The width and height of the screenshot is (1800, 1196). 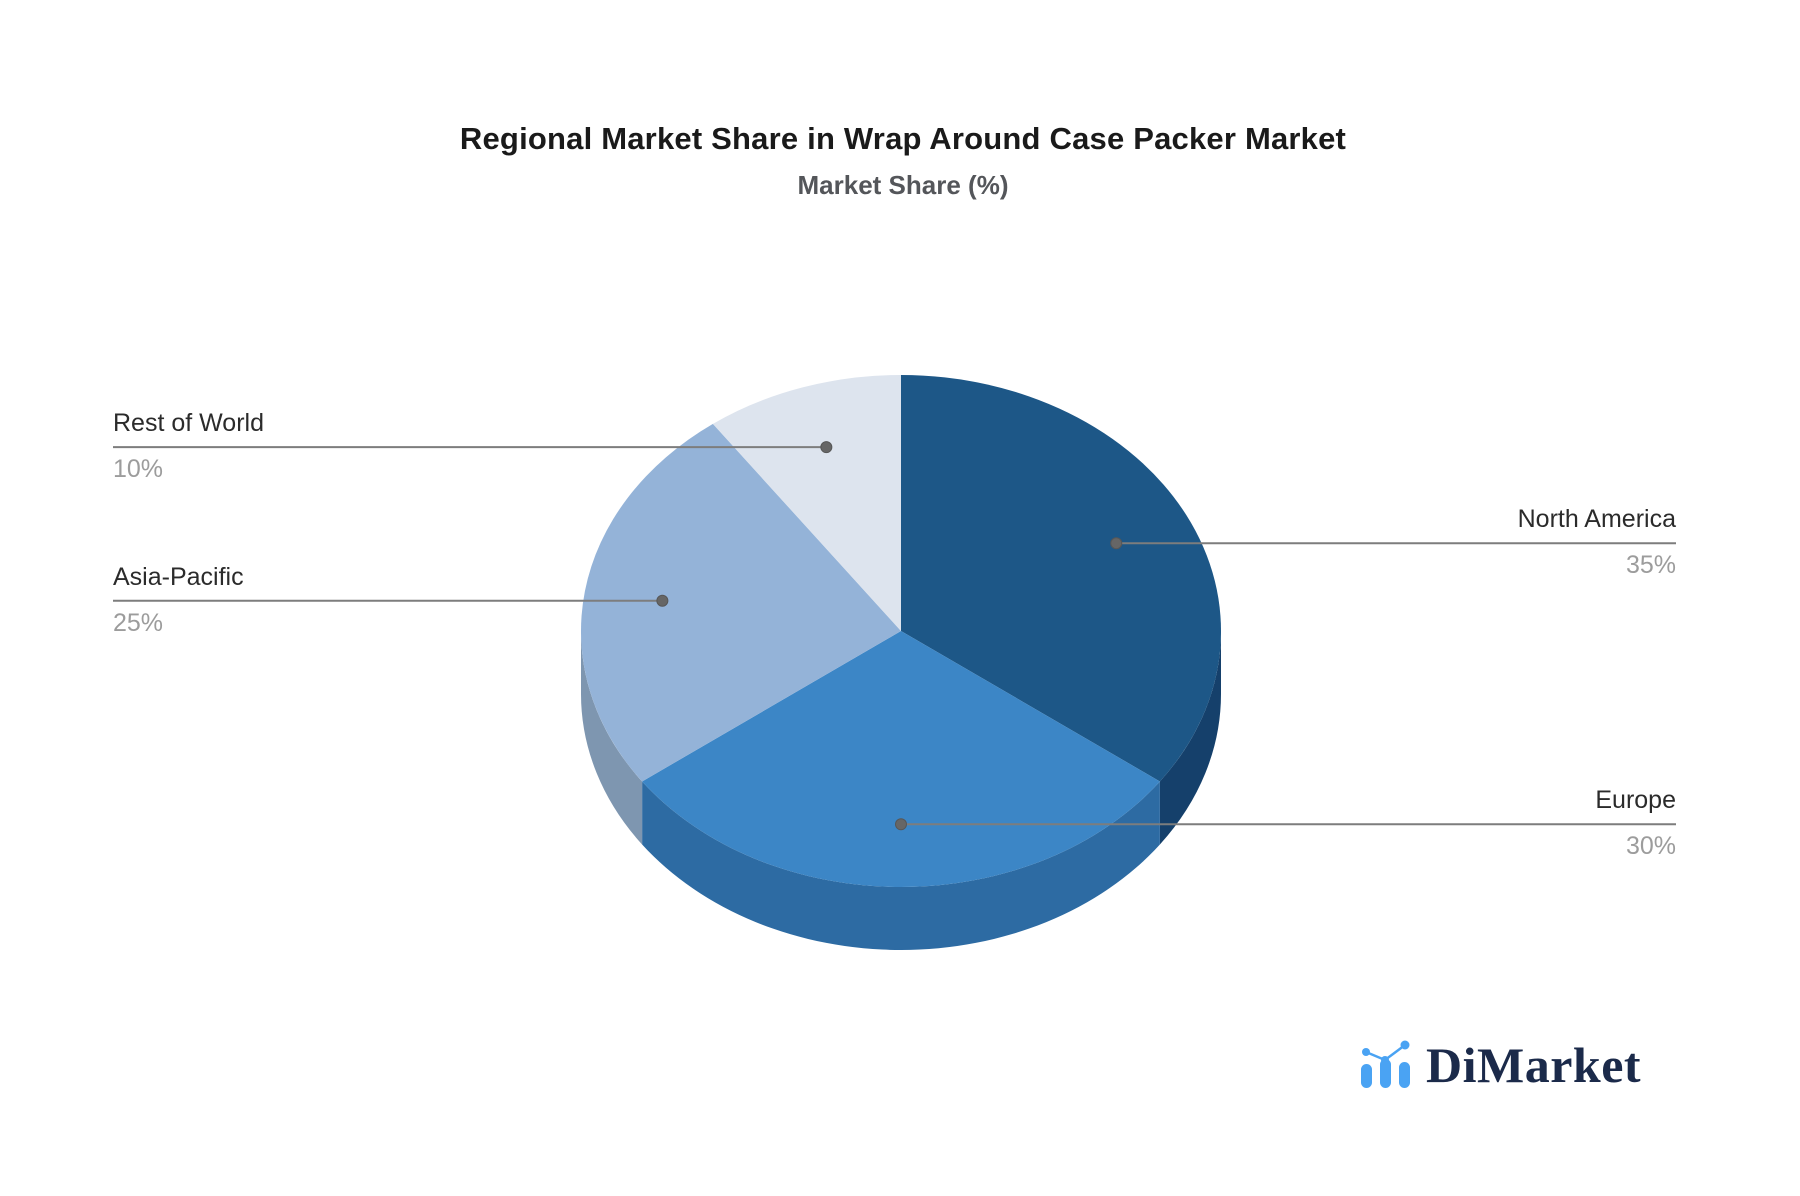 I want to click on pie-slice-europe, so click(x=901, y=759).